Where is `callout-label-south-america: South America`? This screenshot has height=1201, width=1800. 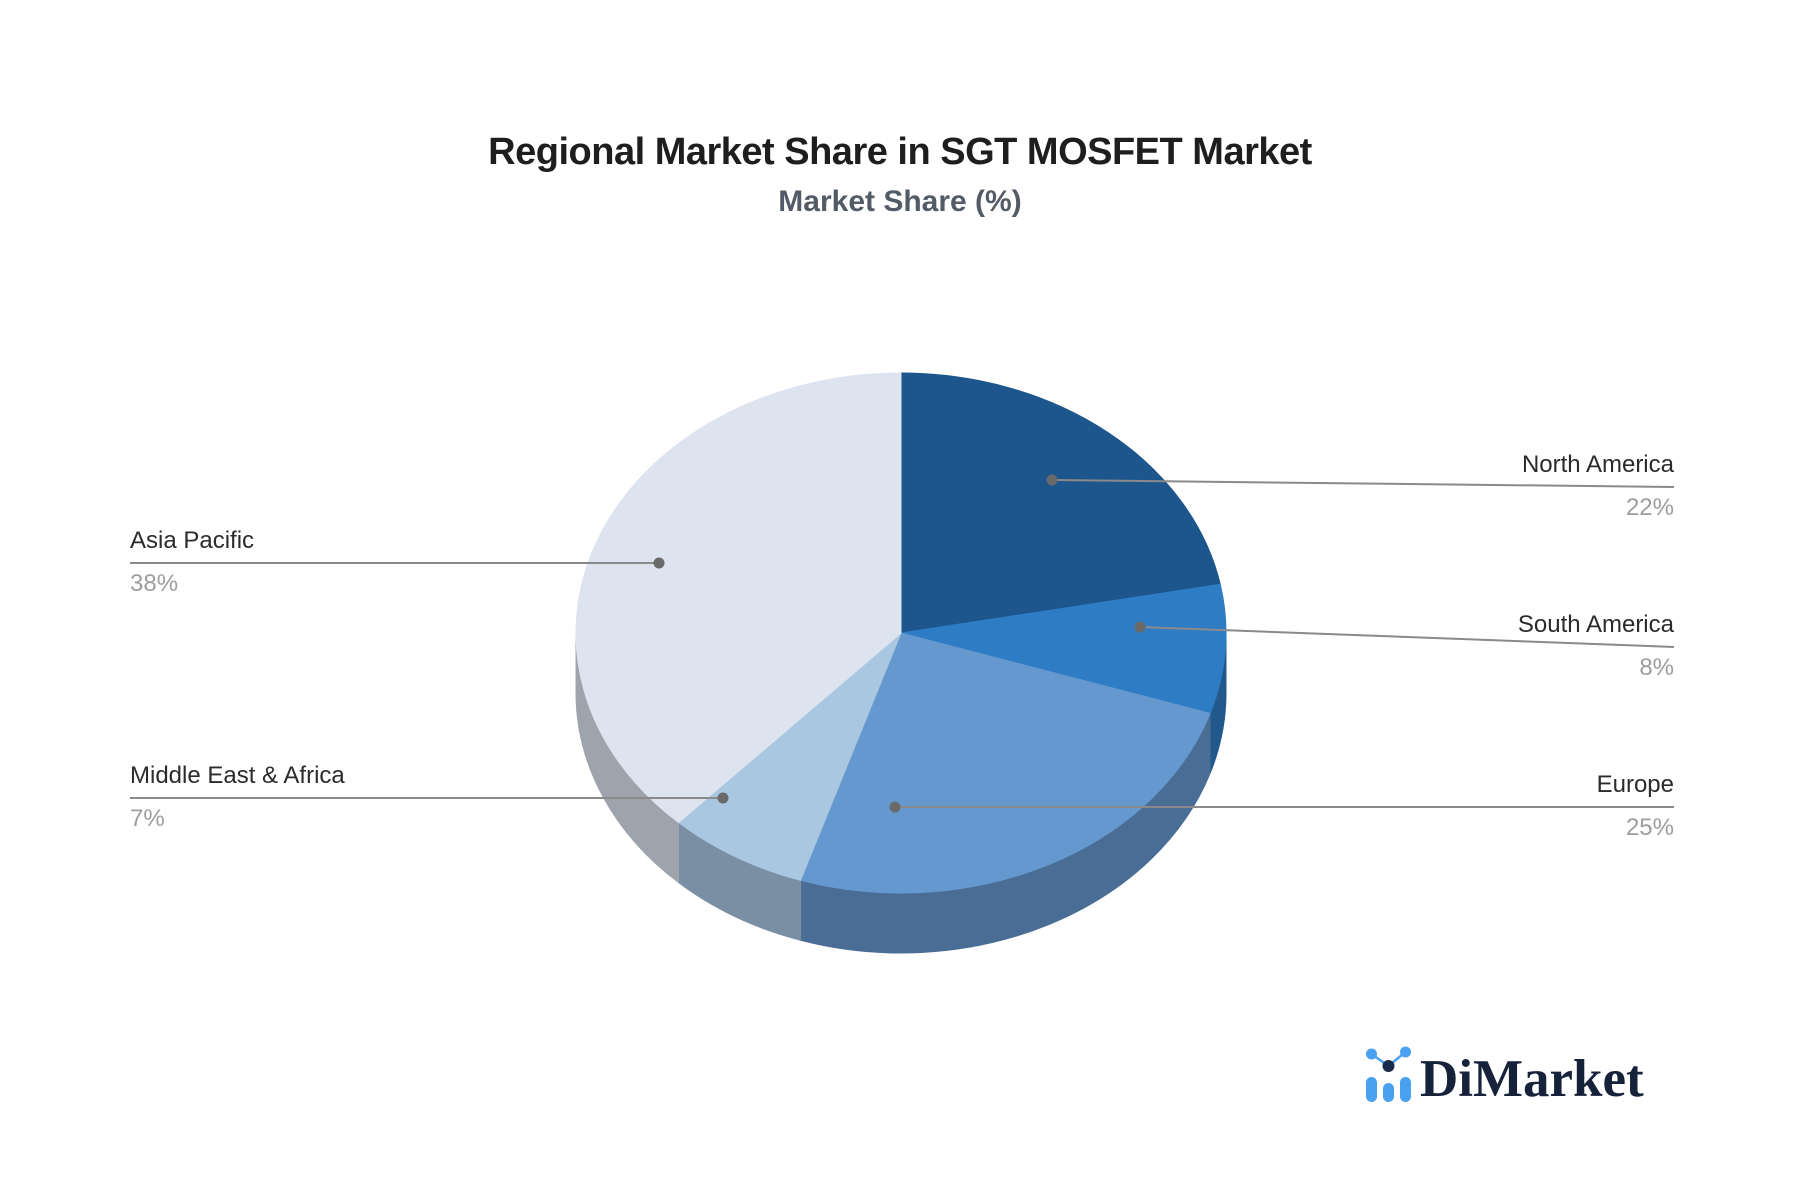 callout-label-south-america: South America is located at coordinates (1595, 624).